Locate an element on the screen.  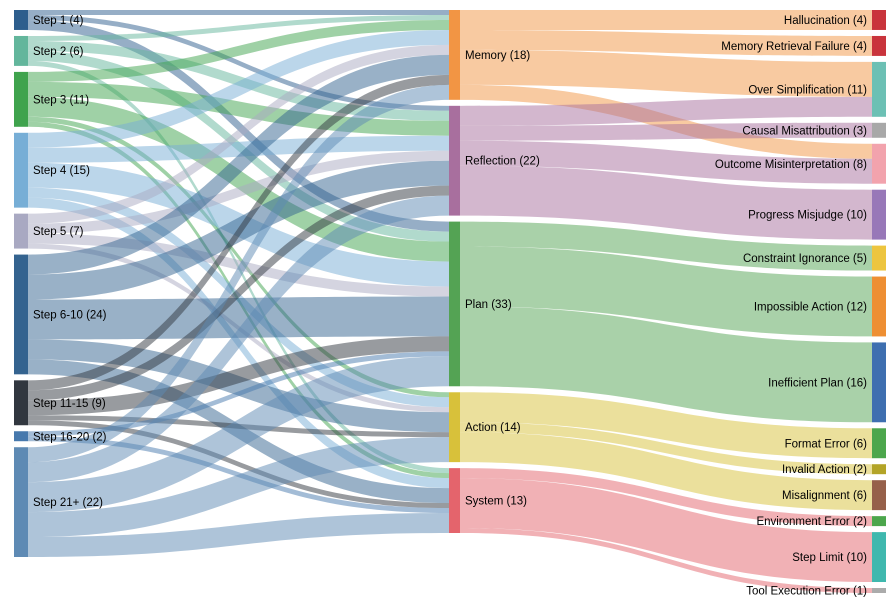
sankey-node-hallucination is located at coordinates (879, 20).